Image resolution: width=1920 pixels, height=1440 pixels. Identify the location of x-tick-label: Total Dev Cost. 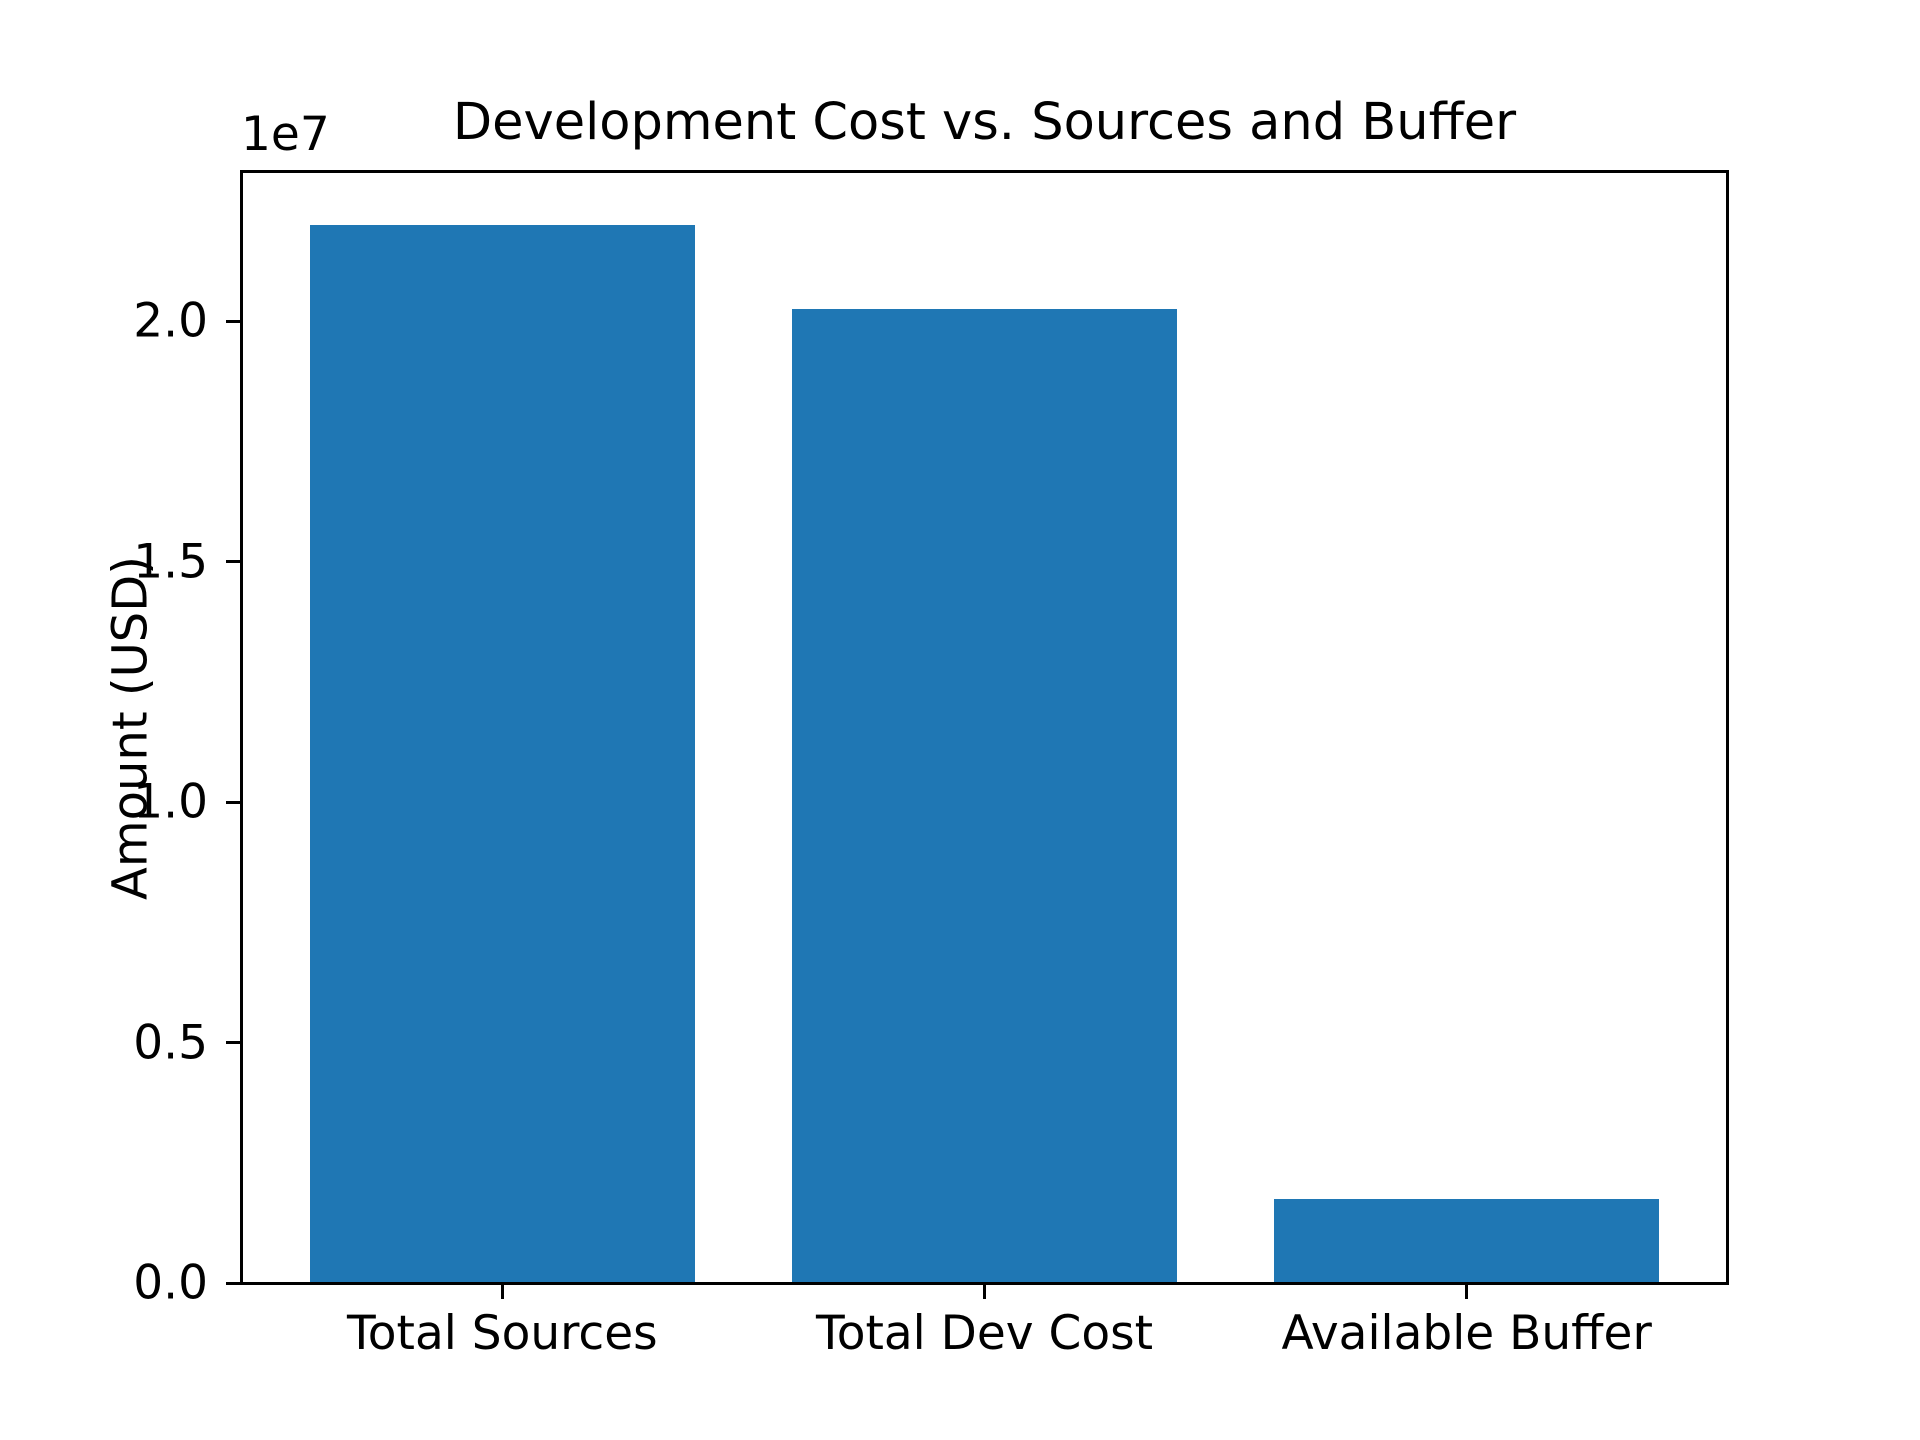
(984, 1333).